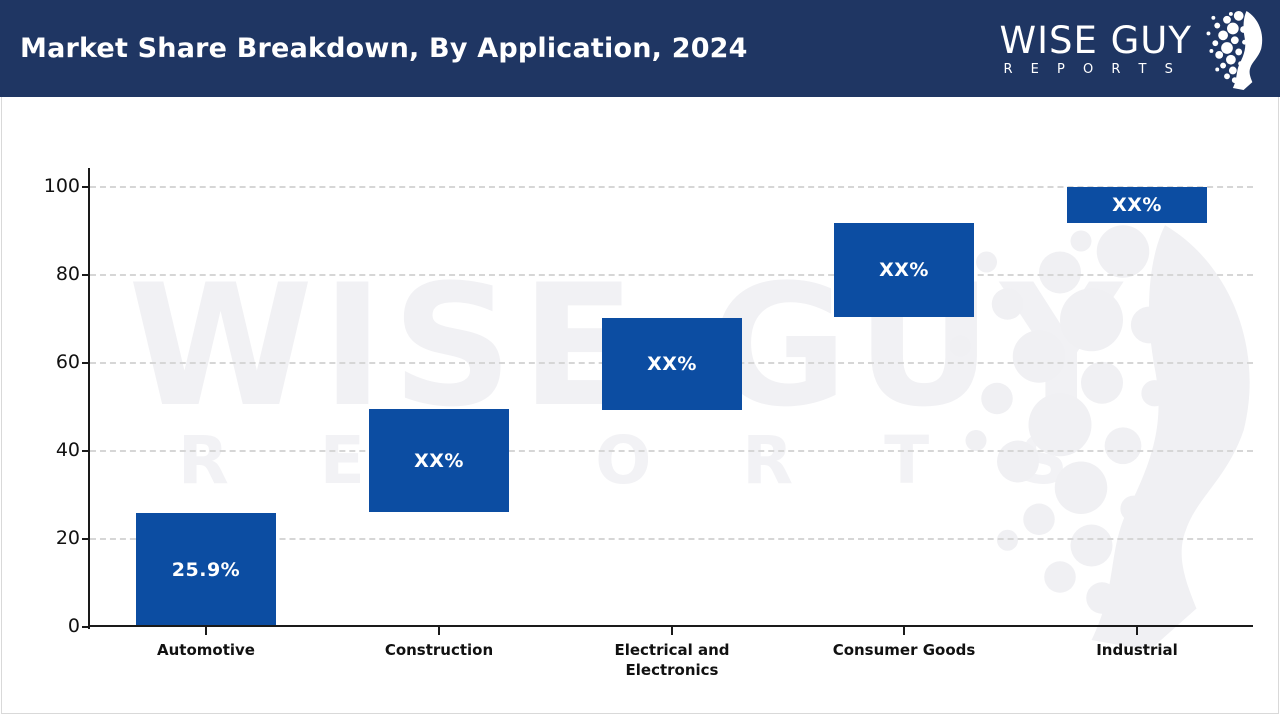  I want to click on y-tick-label-80: 80, so click(67, 273).